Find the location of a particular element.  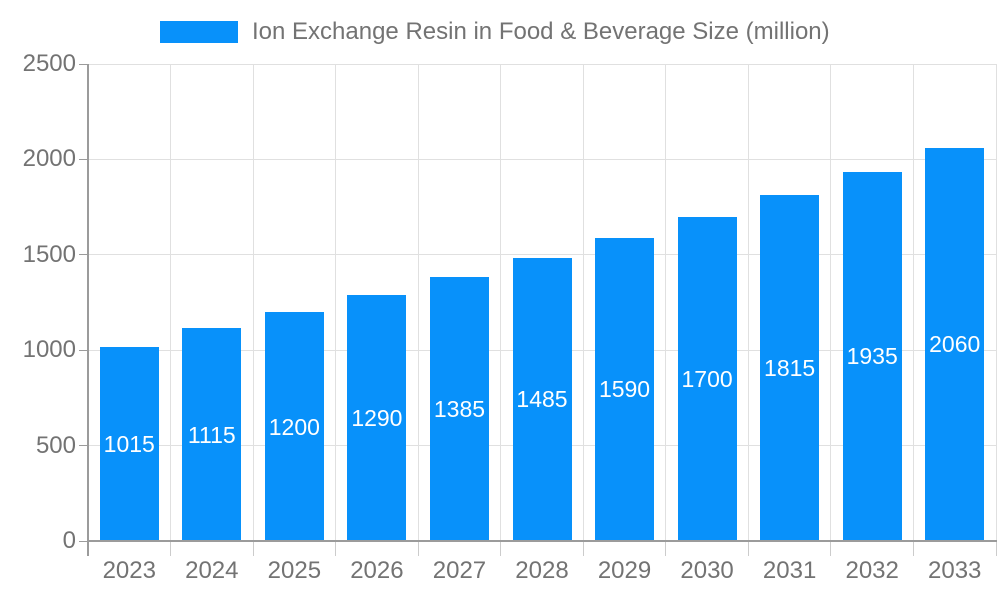

bar-value-label: 1200 is located at coordinates (294, 426).